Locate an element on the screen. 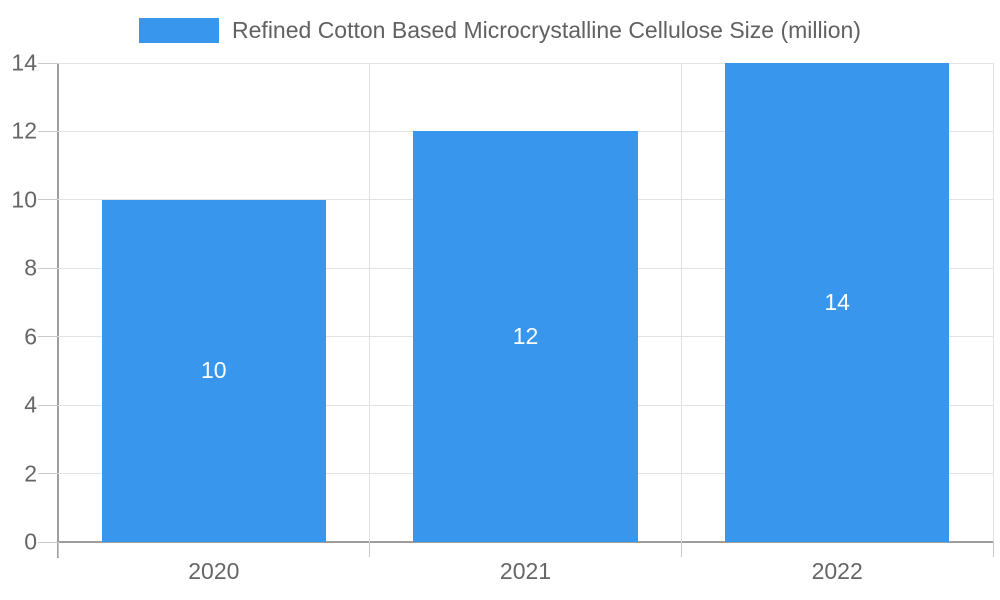  y-tick-label: 10 is located at coordinates (24, 199).